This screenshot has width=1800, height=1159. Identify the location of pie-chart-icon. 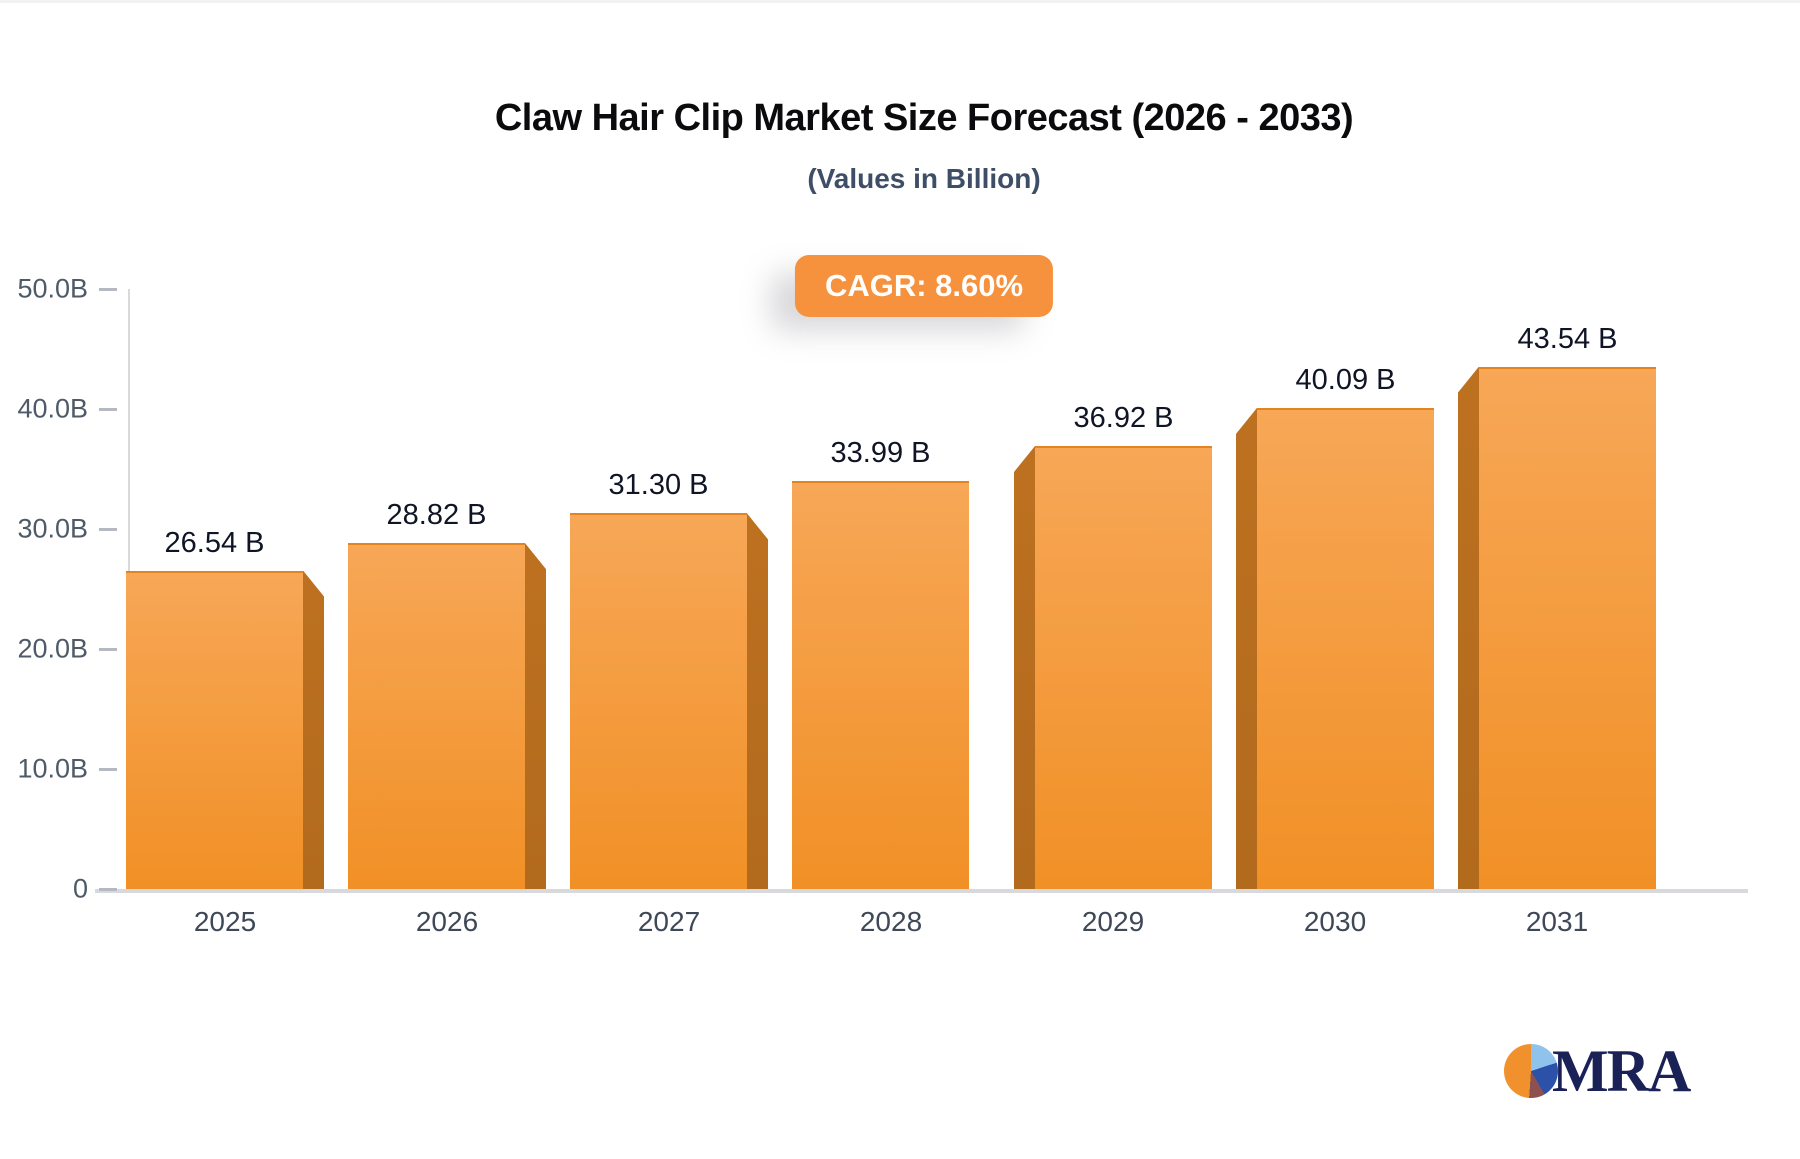
(1531, 1071).